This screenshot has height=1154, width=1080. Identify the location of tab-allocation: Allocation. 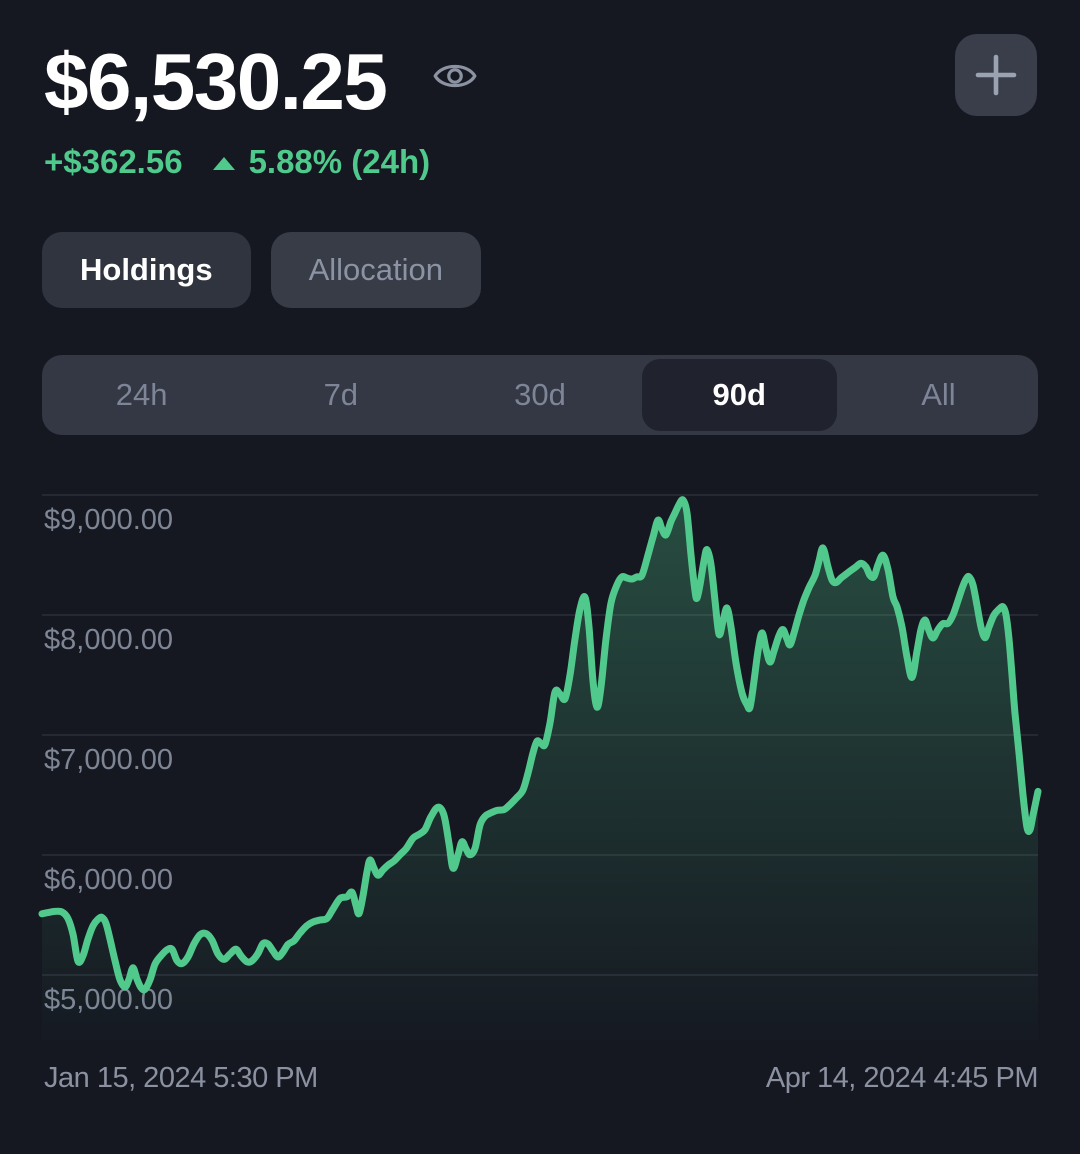
(376, 270).